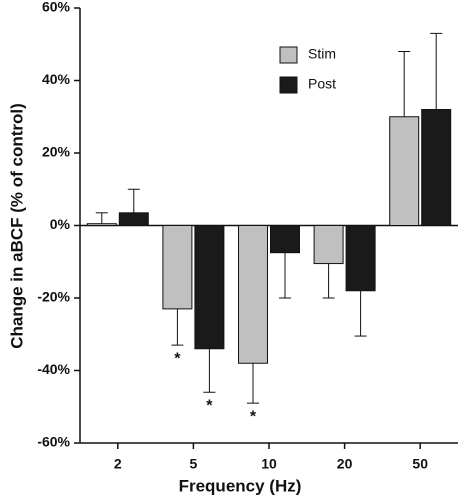 This screenshot has width=461, height=500. I want to click on legend-label: Post, so click(322, 84).